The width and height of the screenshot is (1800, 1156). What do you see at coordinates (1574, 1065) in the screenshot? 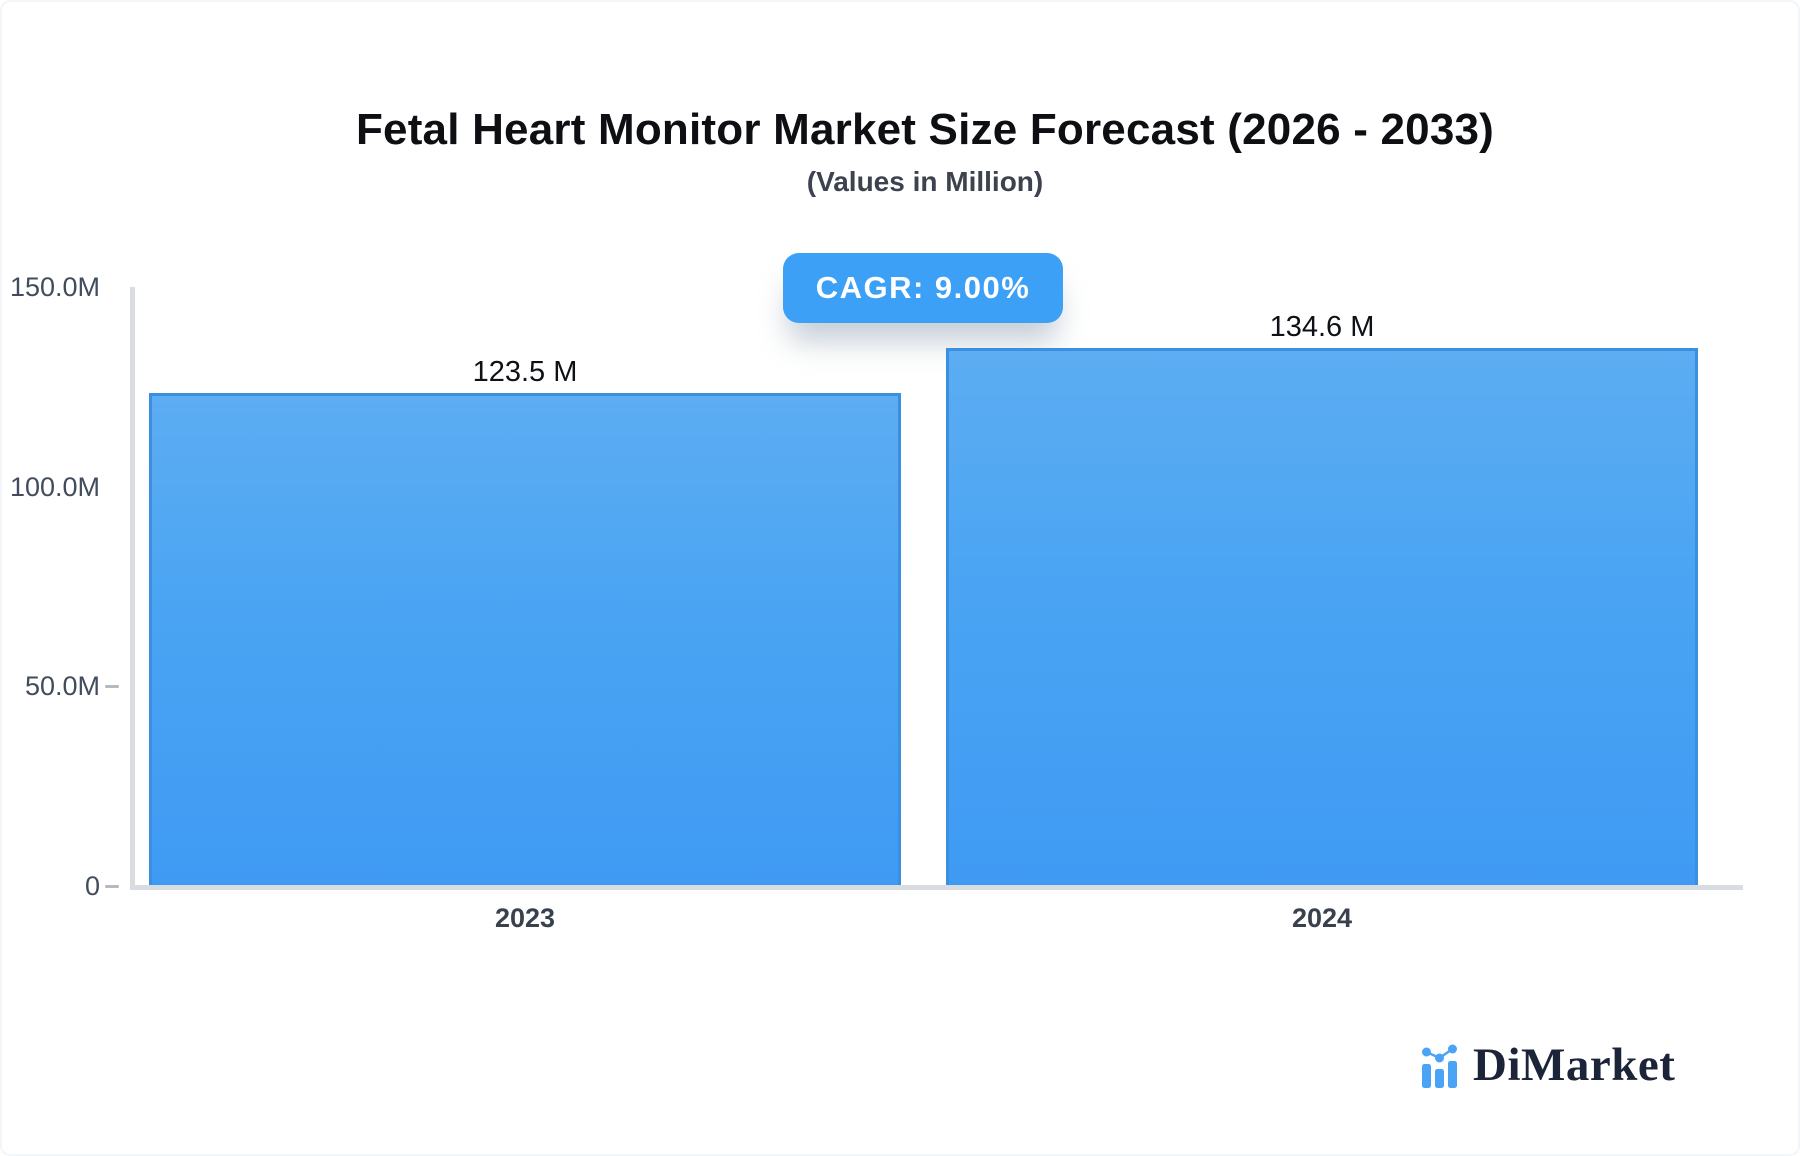
I see `brand-logo-text: DiMarket` at bounding box center [1574, 1065].